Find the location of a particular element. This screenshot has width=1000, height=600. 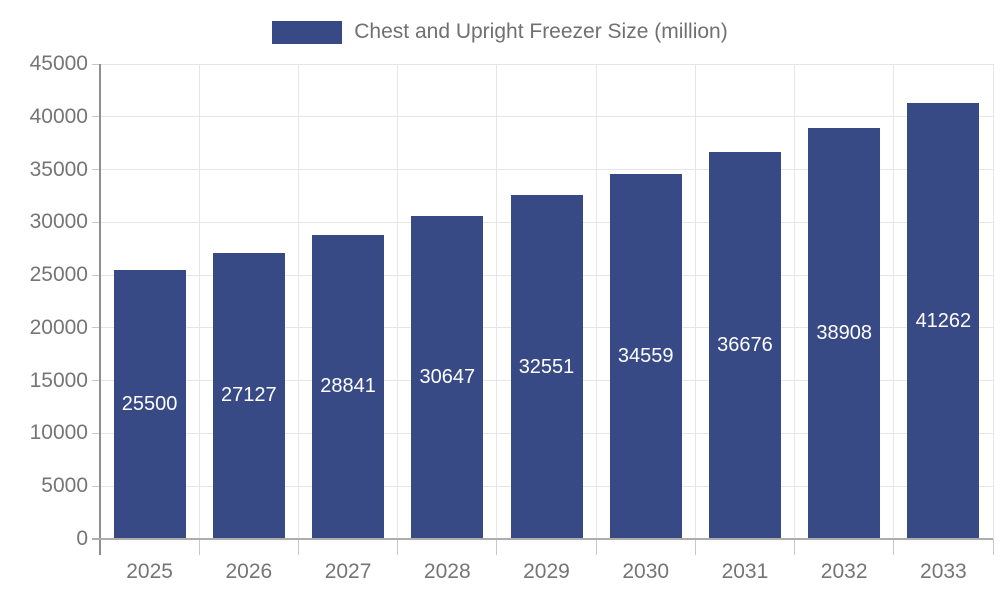

bar: 36676 is located at coordinates (744, 345).